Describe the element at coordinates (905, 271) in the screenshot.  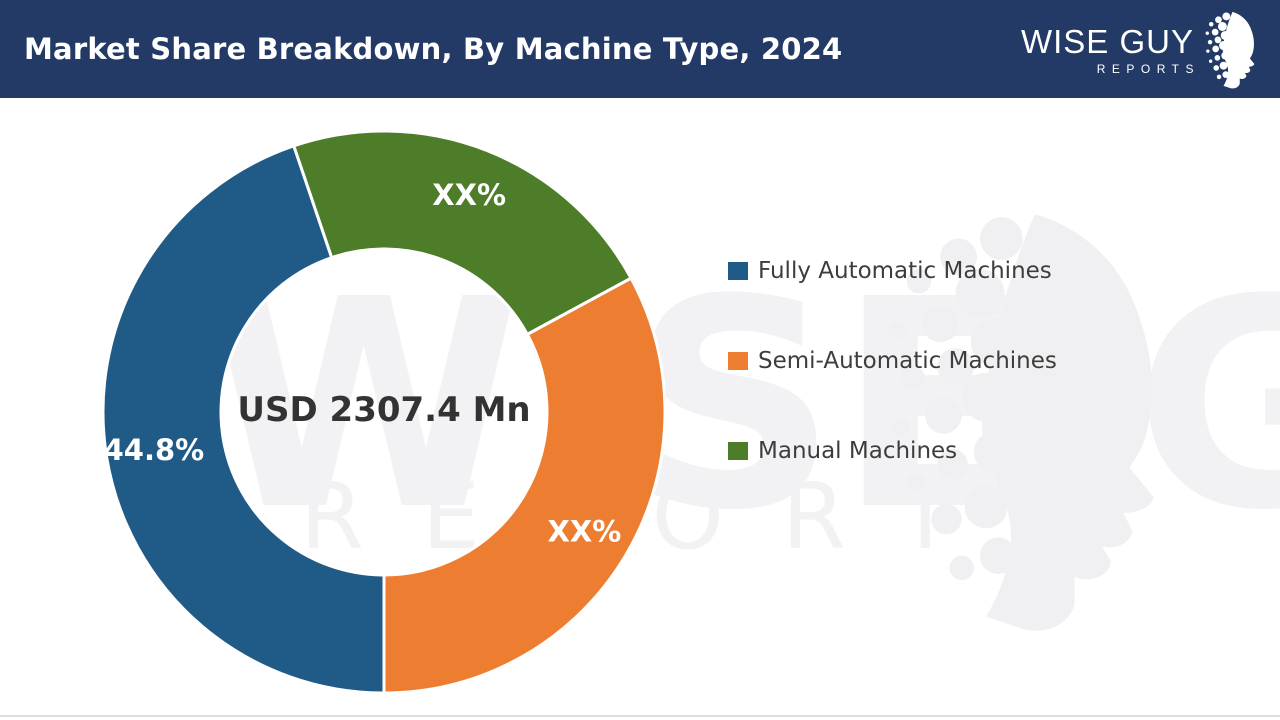
I see `legend-label: Fully Automatic Machines` at that location.